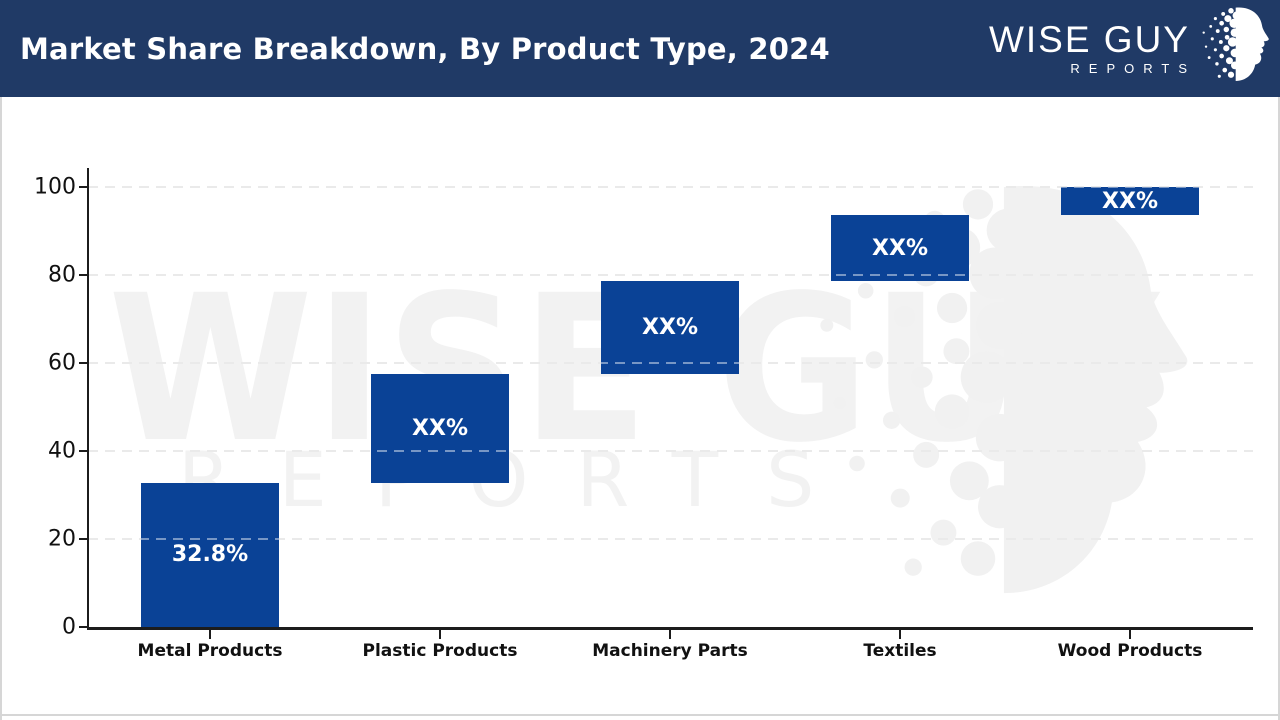  I want to click on watermark-subtitle: REPORTS, so click(520, 479).